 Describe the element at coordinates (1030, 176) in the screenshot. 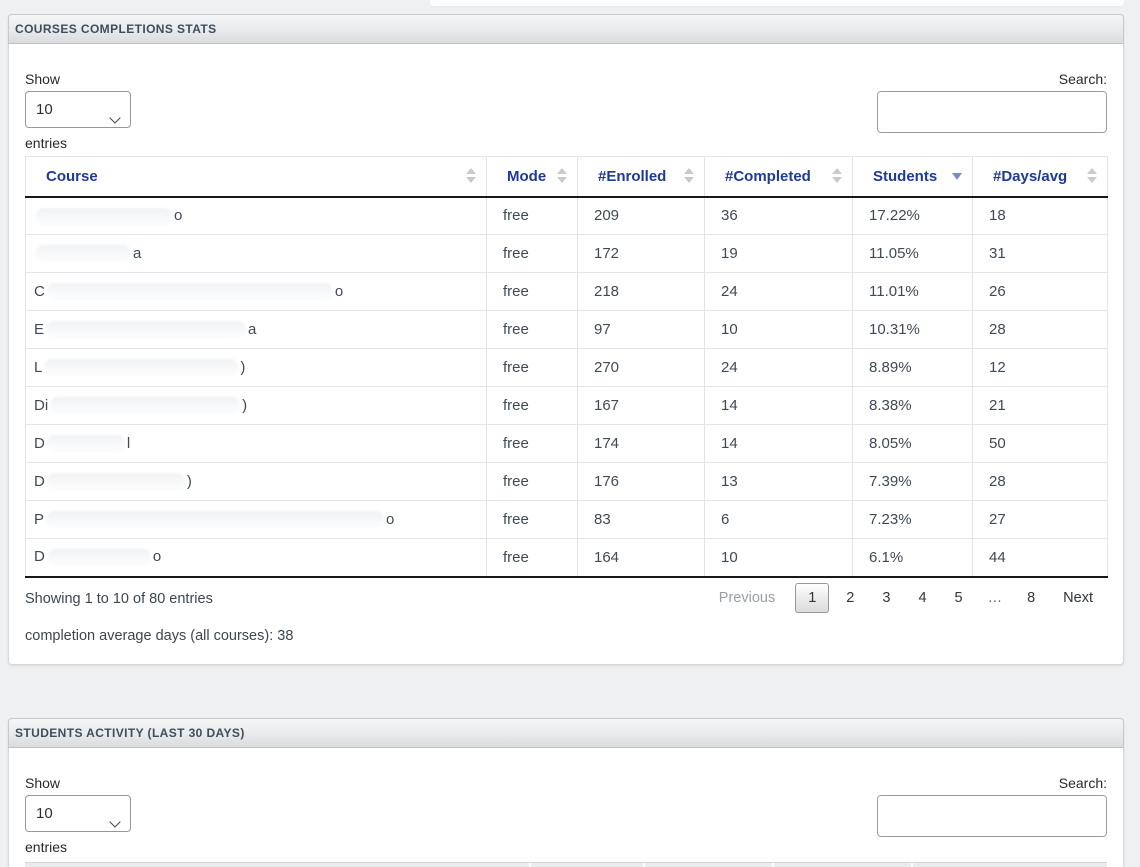

I see `column-header-label: #Days/avg` at that location.